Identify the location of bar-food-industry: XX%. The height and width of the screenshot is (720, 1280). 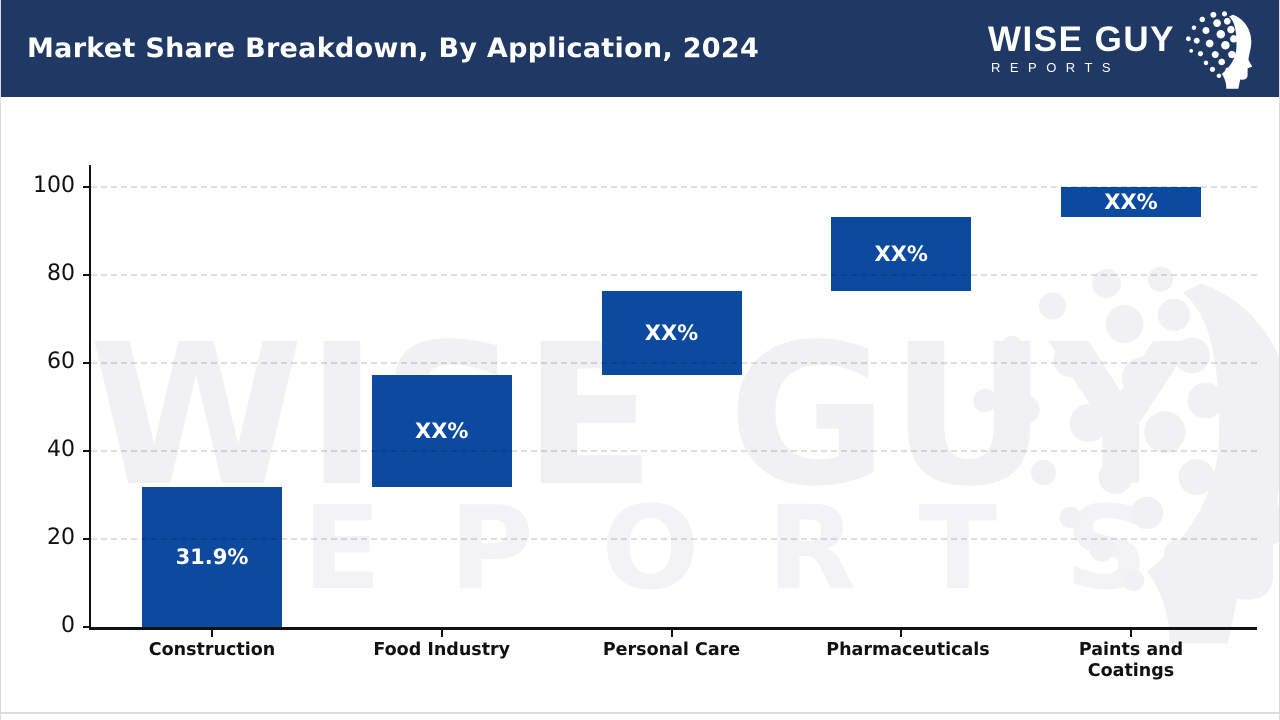
(441, 431).